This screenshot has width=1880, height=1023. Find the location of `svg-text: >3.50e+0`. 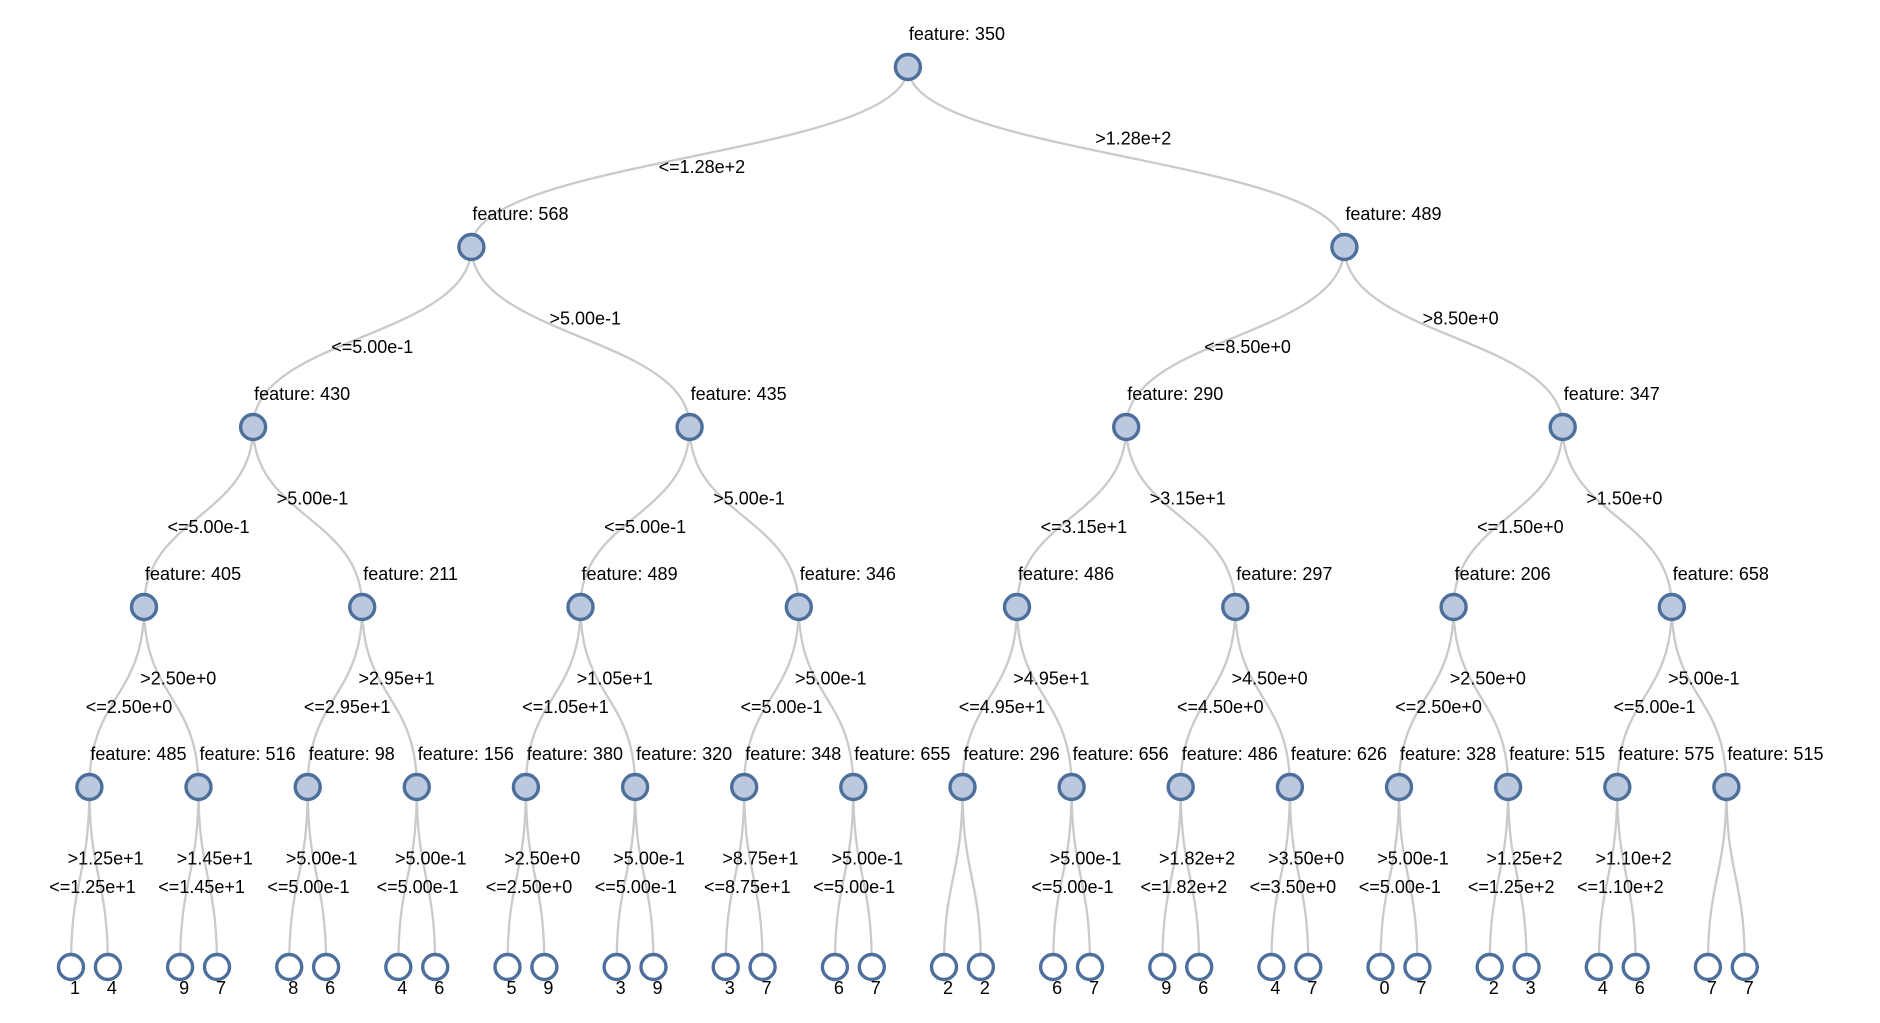

svg-text: >3.50e+0 is located at coordinates (1306, 859).